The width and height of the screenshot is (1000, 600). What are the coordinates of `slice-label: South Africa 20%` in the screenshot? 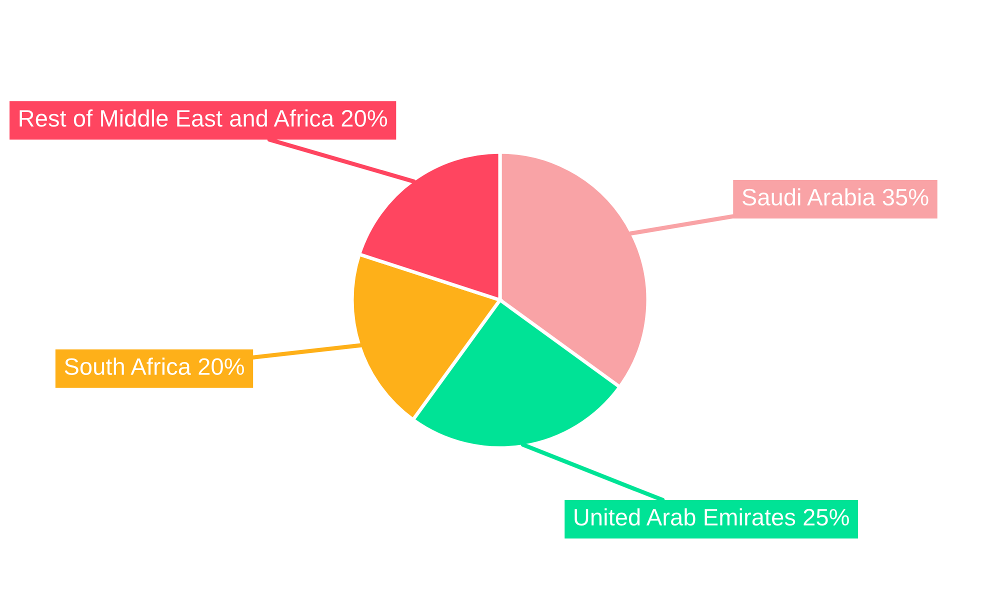 It's located at (154, 366).